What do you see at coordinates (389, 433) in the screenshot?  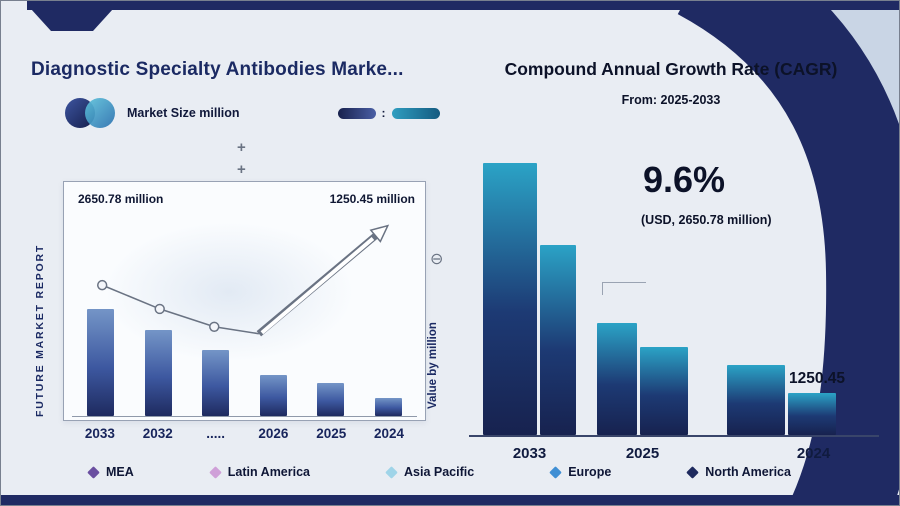 I see `left-axis-label: 2024` at bounding box center [389, 433].